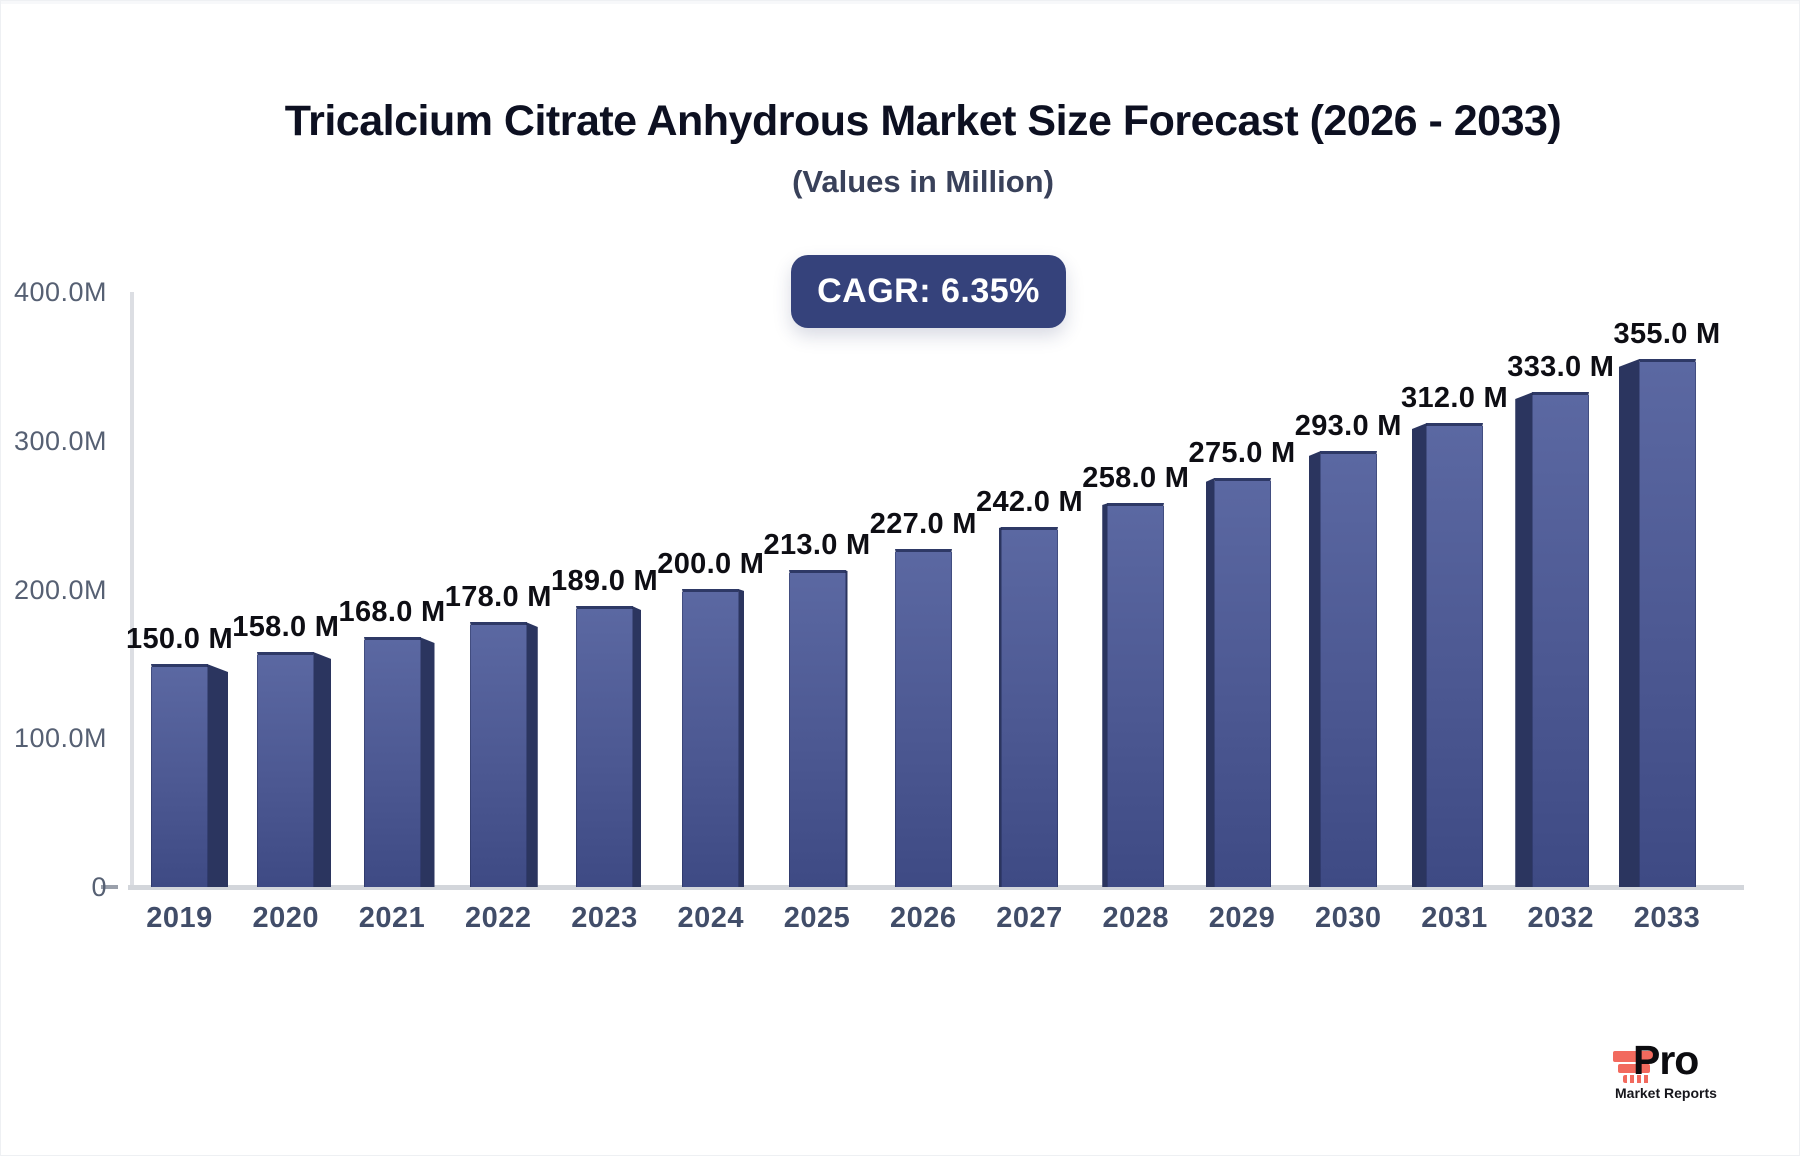  Describe the element at coordinates (179, 639) in the screenshot. I see `bar-value-label: 150.0 M` at that location.